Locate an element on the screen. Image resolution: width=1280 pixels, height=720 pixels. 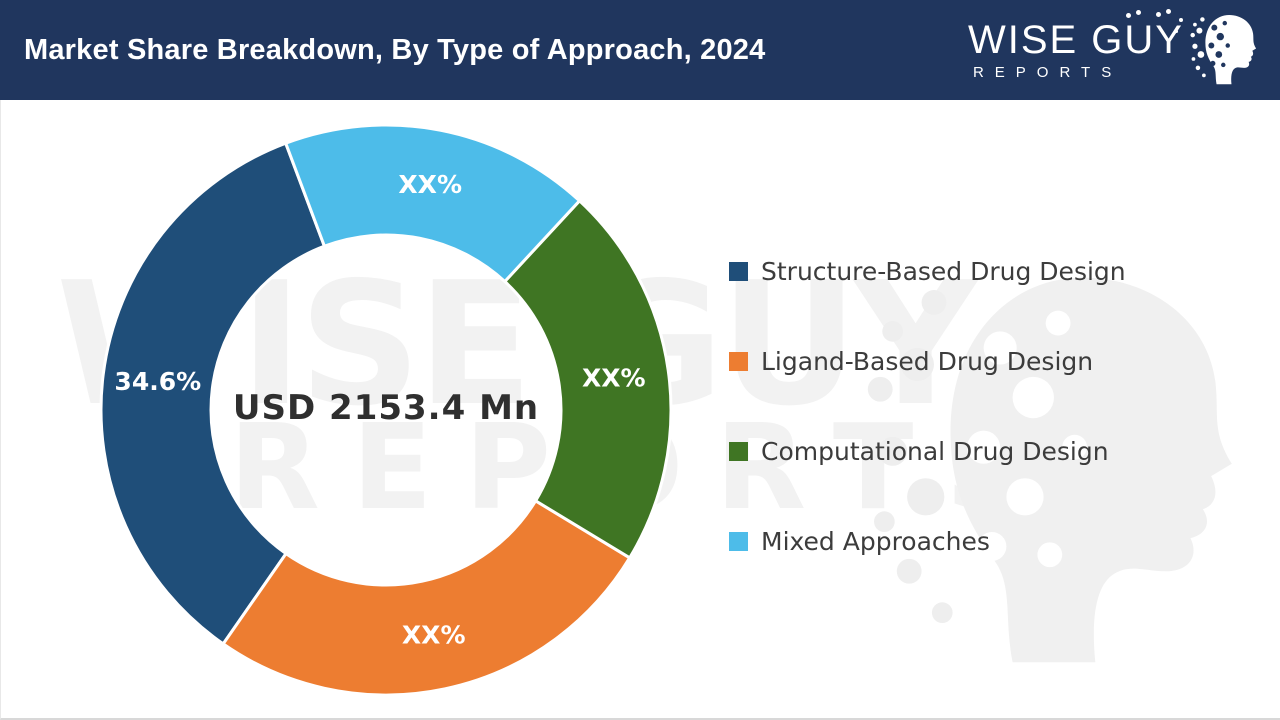
head-hole-dots is located at coordinates (1219, 44).